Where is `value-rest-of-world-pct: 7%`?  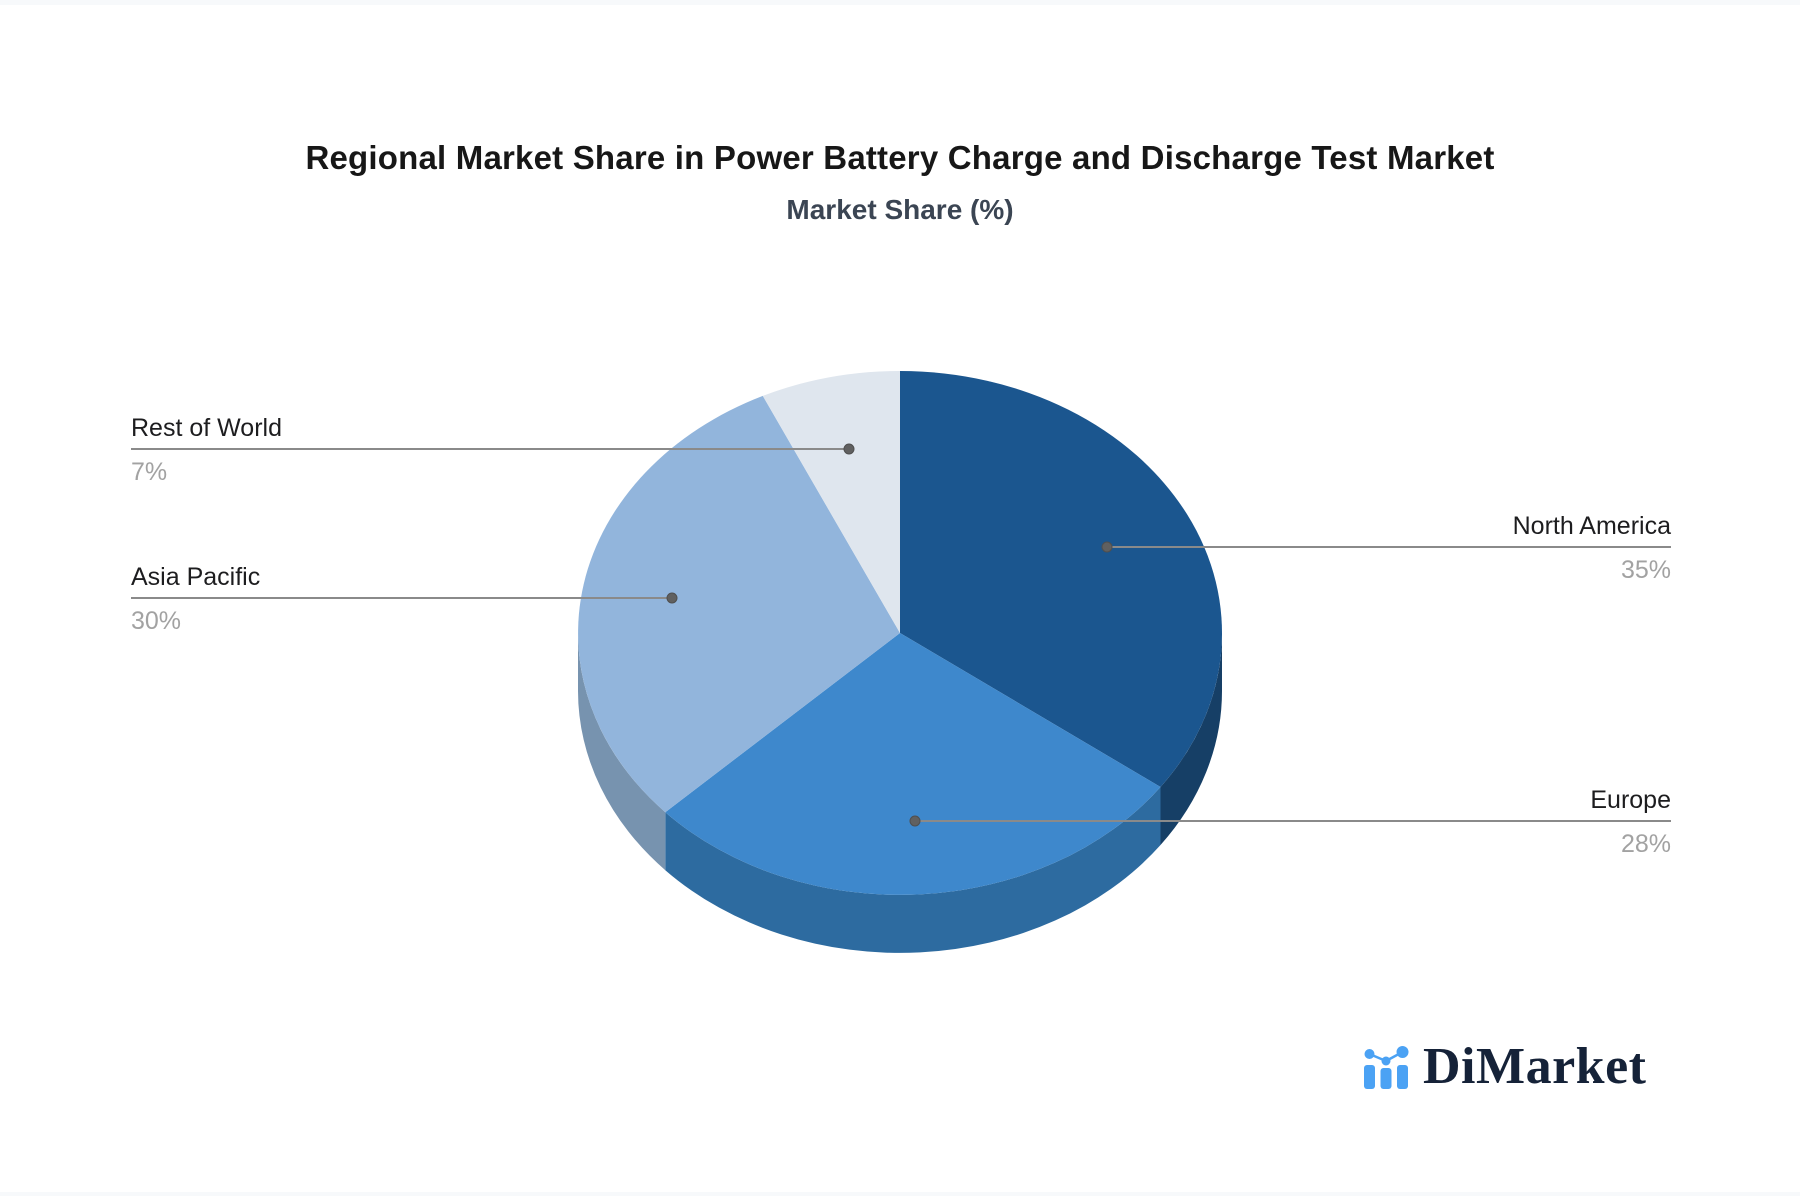
value-rest-of-world-pct: 7% is located at coordinates (149, 472).